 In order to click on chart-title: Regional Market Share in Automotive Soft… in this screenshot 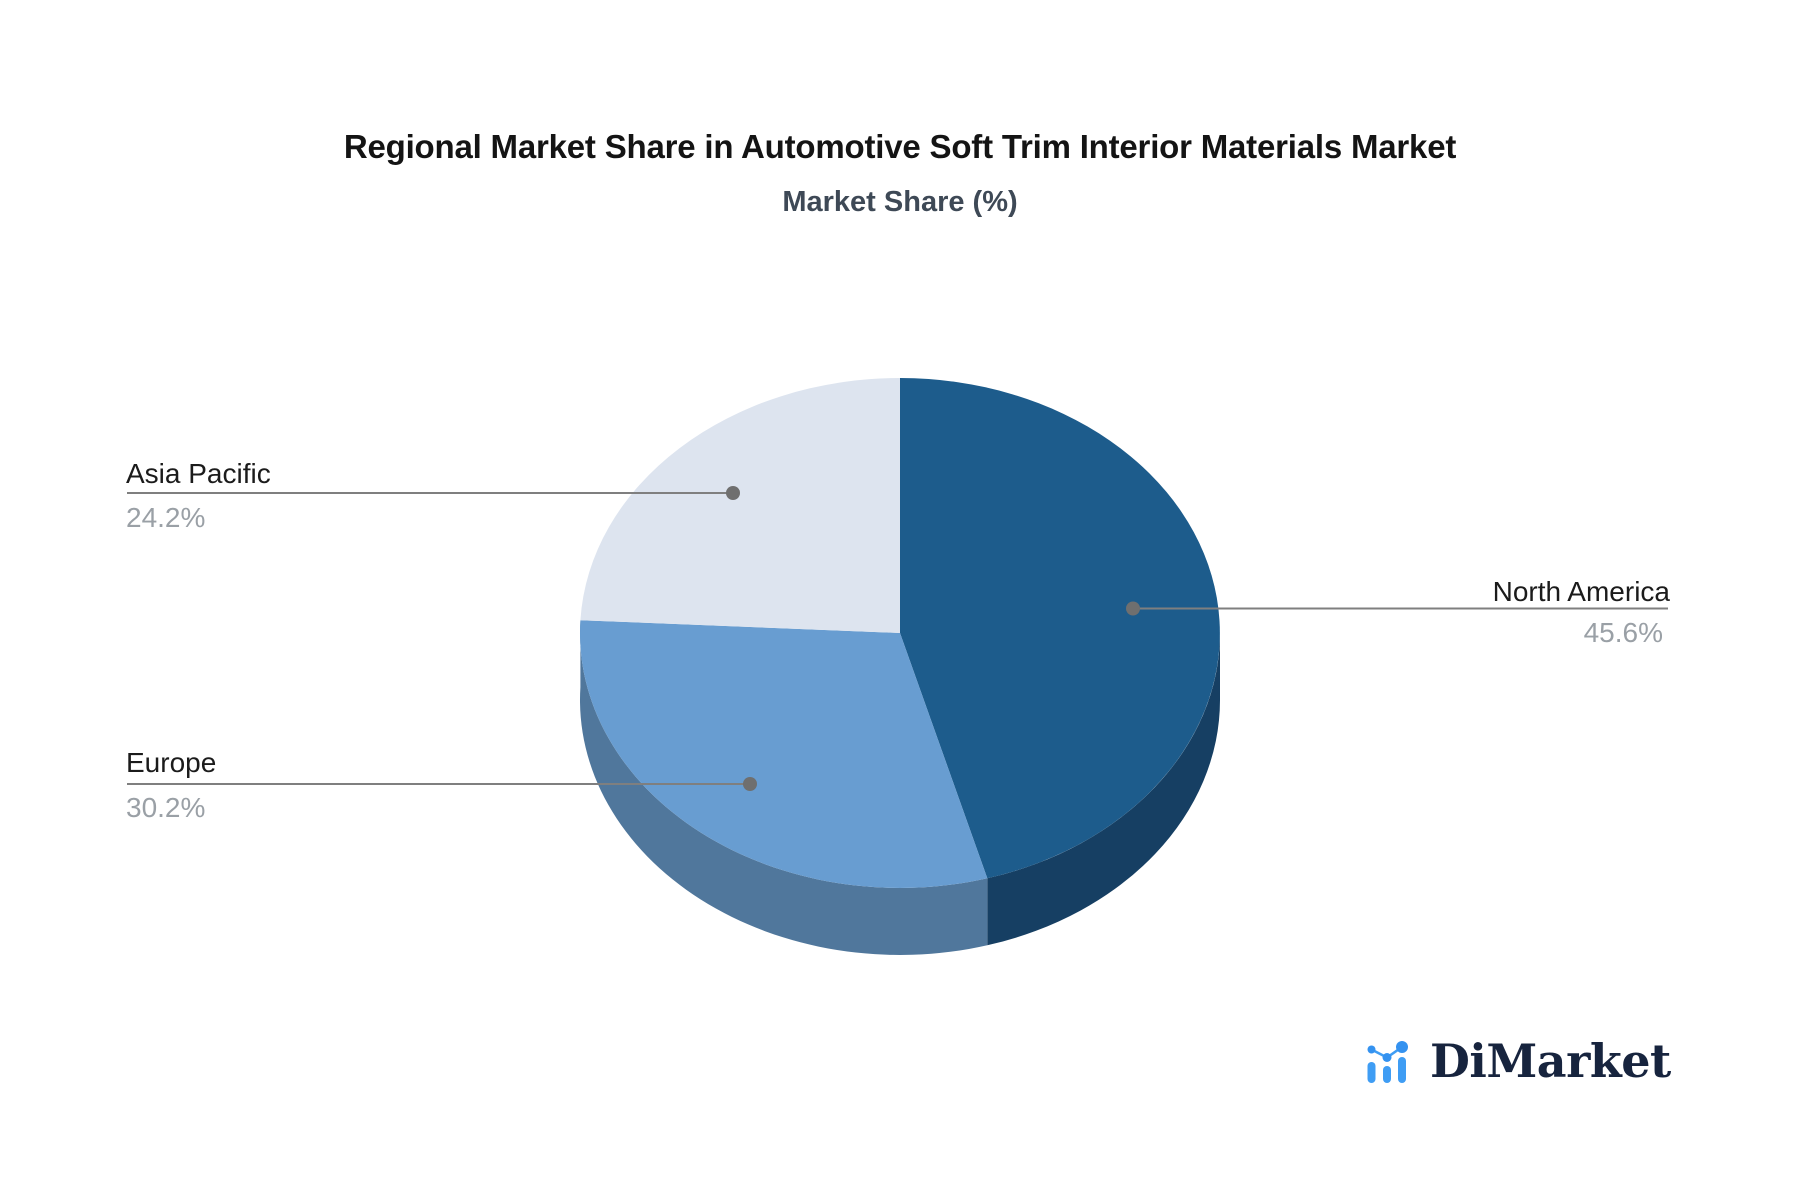, I will do `click(900, 146)`.